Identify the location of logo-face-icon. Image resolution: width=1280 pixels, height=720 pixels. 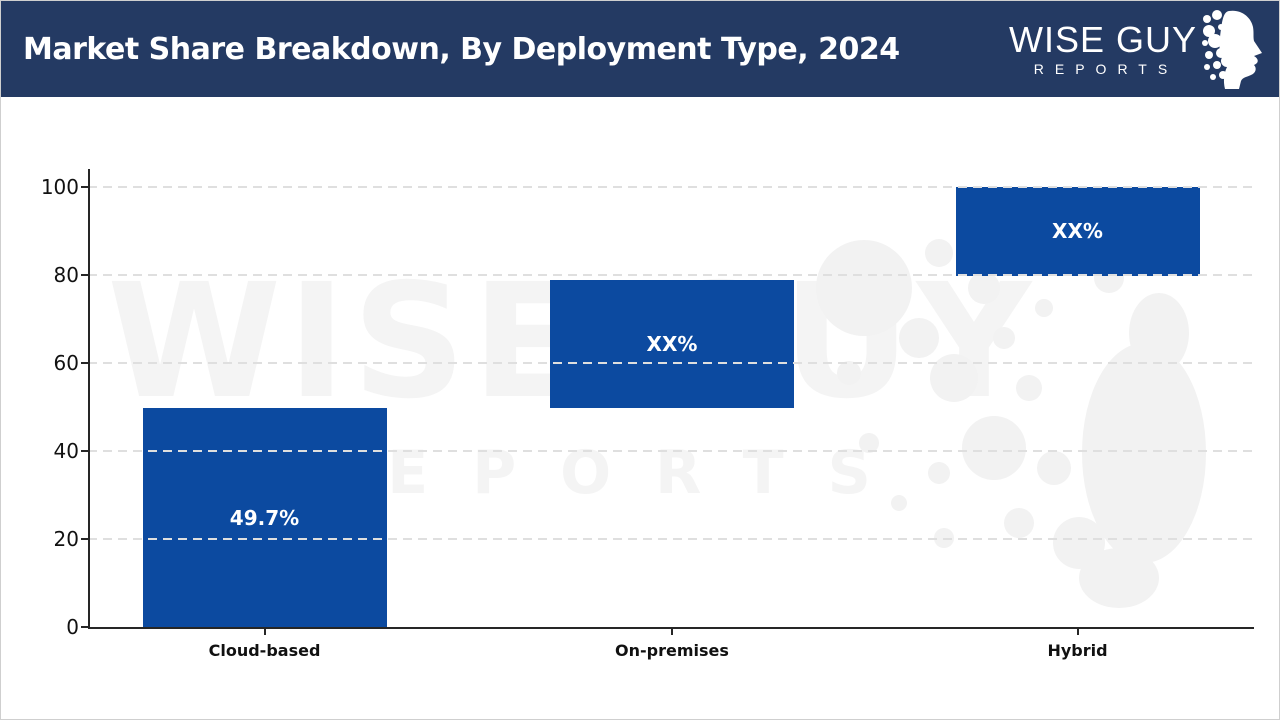
(1232, 49).